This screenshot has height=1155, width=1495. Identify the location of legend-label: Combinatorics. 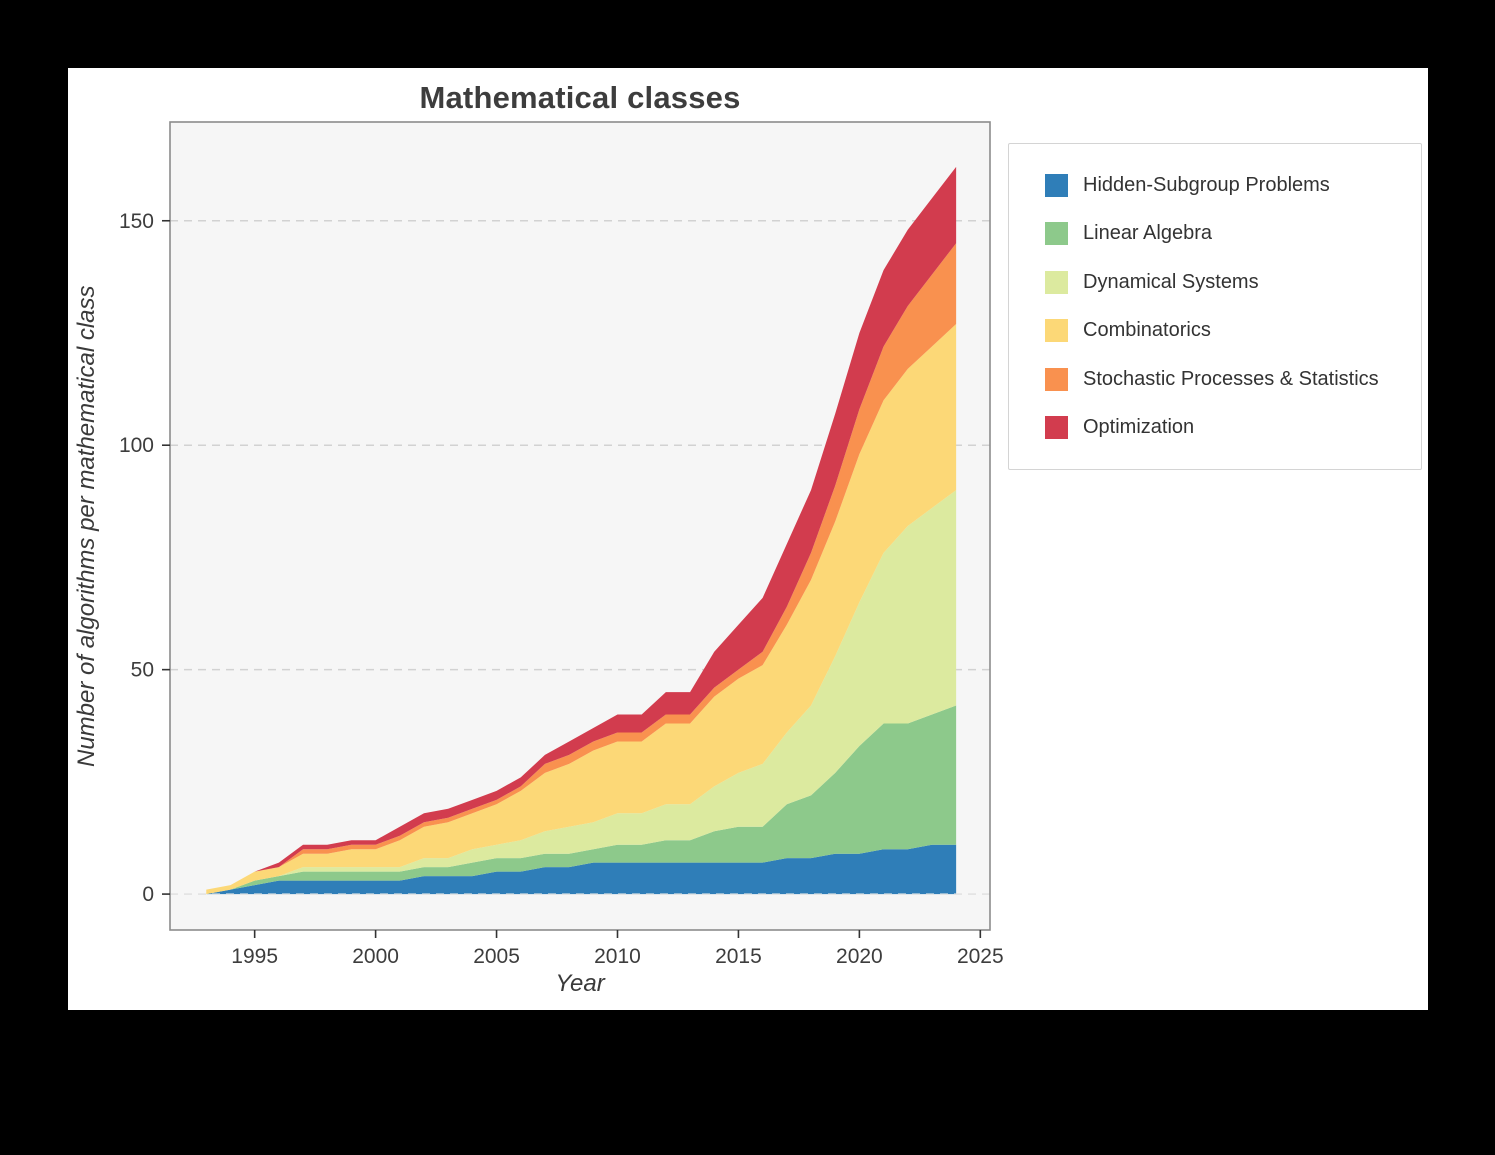
(1147, 330).